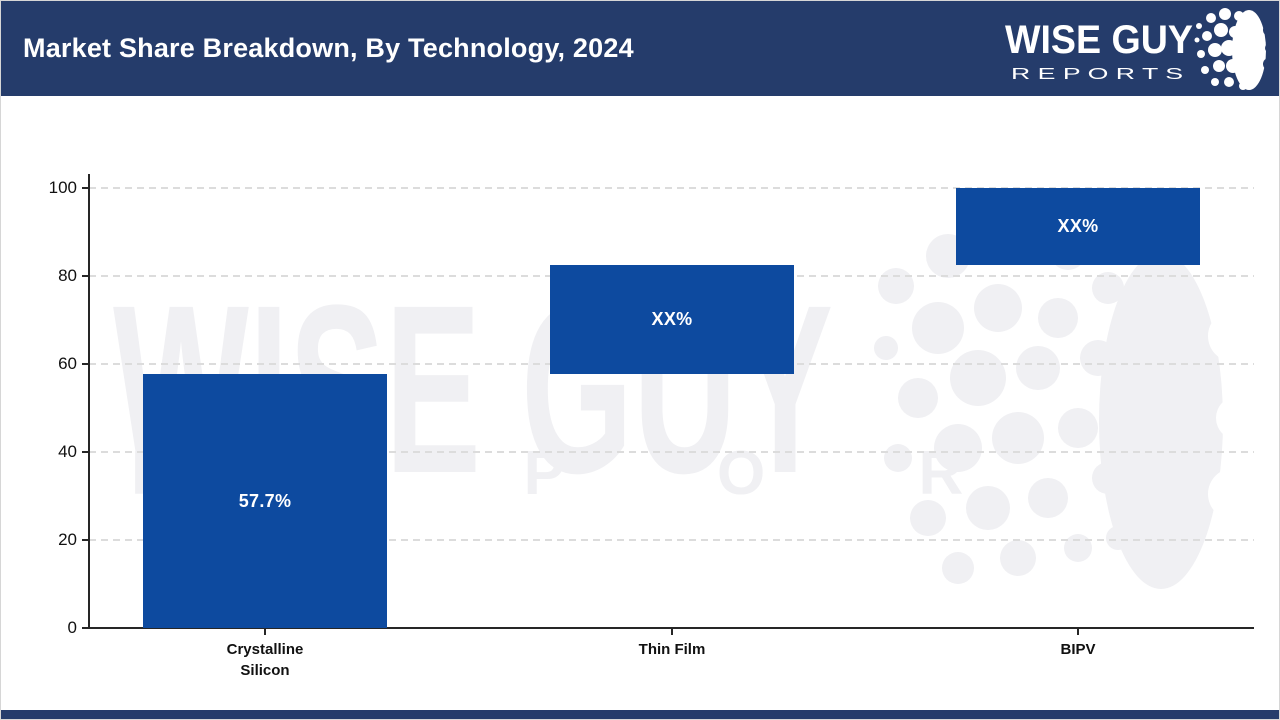 The width and height of the screenshot is (1280, 720). I want to click on logo-wordmark: WISE GUY, so click(1099, 40).